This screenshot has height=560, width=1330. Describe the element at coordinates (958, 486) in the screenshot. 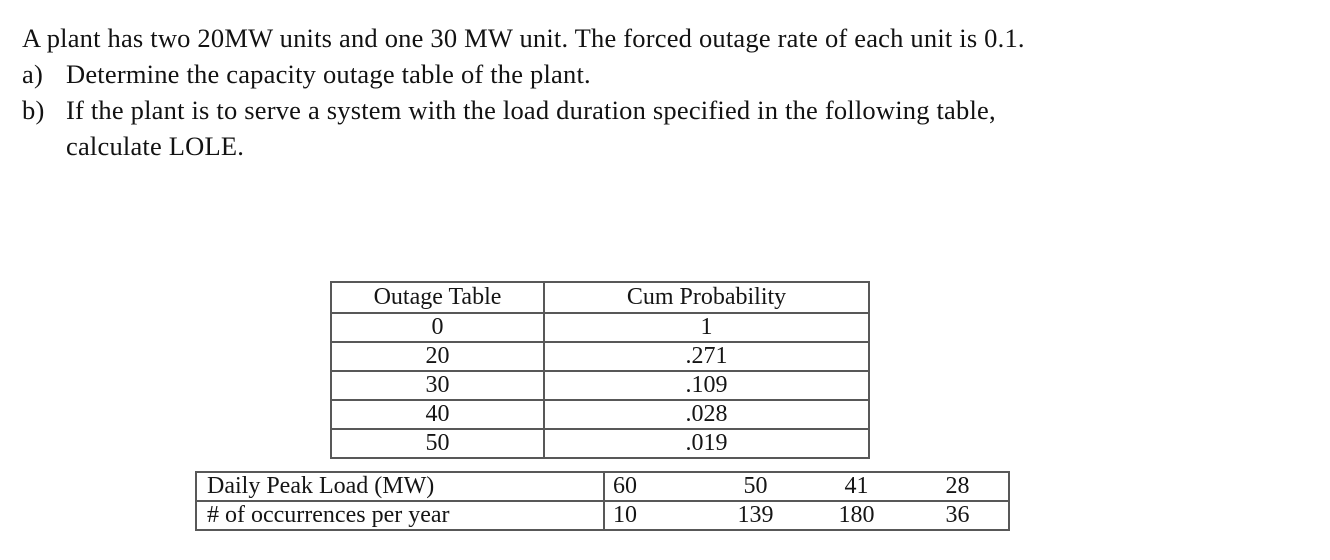

I see `peak-load-value: 28` at that location.